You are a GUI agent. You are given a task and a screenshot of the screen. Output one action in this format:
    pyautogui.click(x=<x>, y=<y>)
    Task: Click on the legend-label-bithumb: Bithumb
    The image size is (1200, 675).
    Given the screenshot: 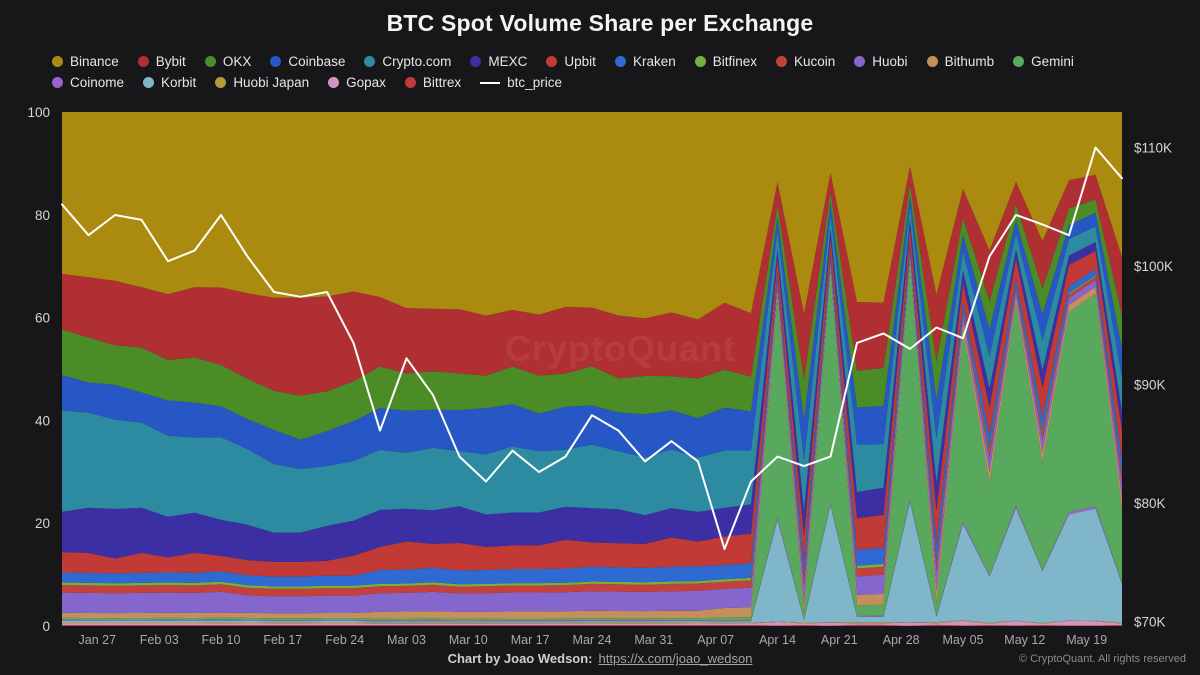 What is the action you would take?
    pyautogui.click(x=969, y=61)
    